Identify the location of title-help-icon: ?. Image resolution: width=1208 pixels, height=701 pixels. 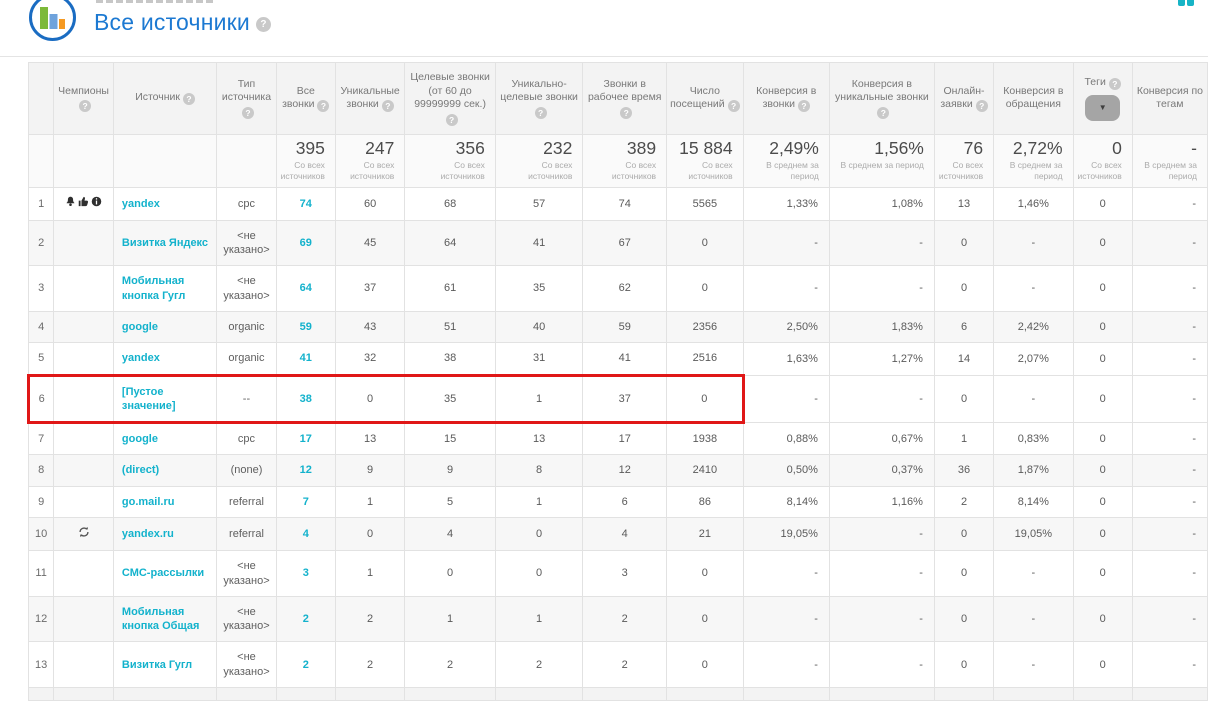
(263, 24).